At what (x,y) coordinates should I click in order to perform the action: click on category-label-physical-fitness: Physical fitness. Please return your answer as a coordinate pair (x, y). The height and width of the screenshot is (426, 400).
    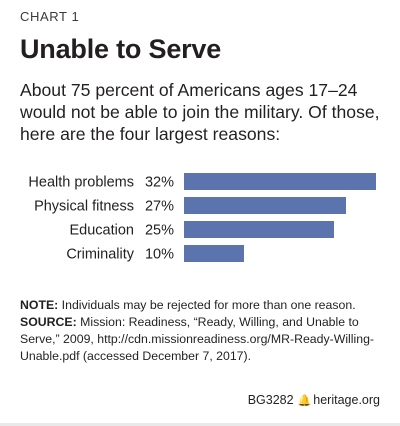
    Looking at the image, I should click on (84, 207).